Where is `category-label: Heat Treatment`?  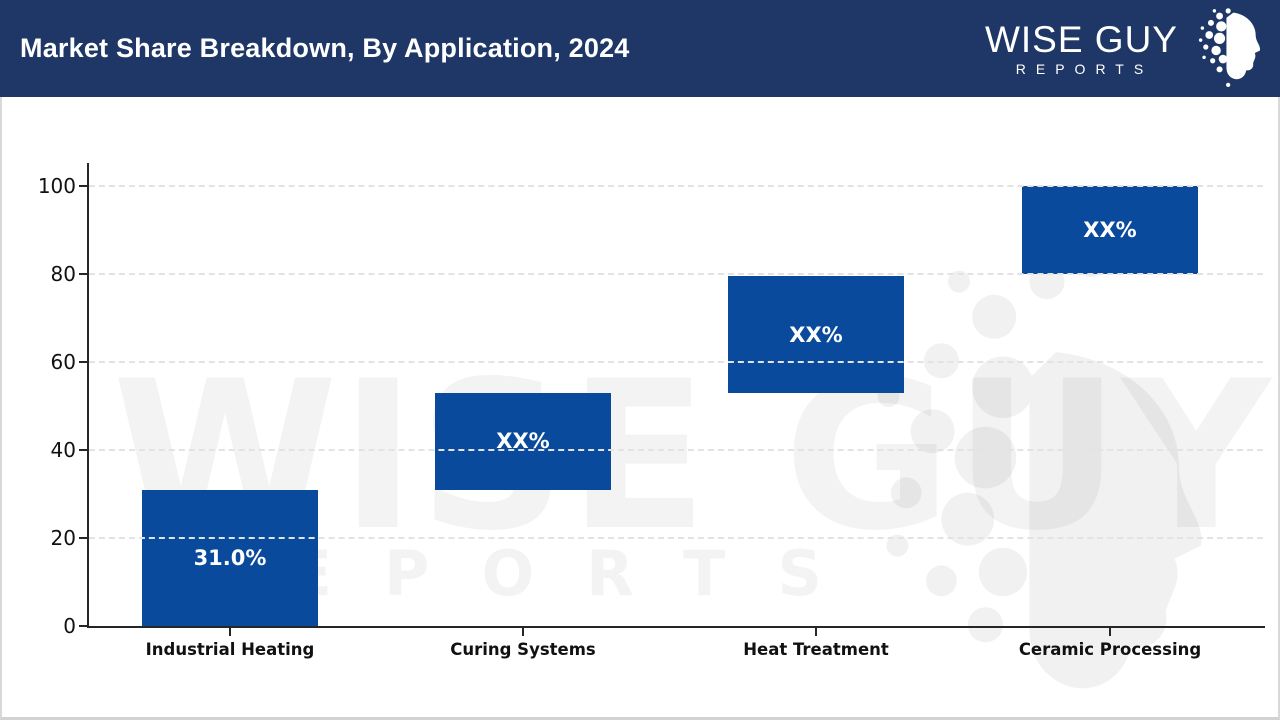
category-label: Heat Treatment is located at coordinates (816, 649).